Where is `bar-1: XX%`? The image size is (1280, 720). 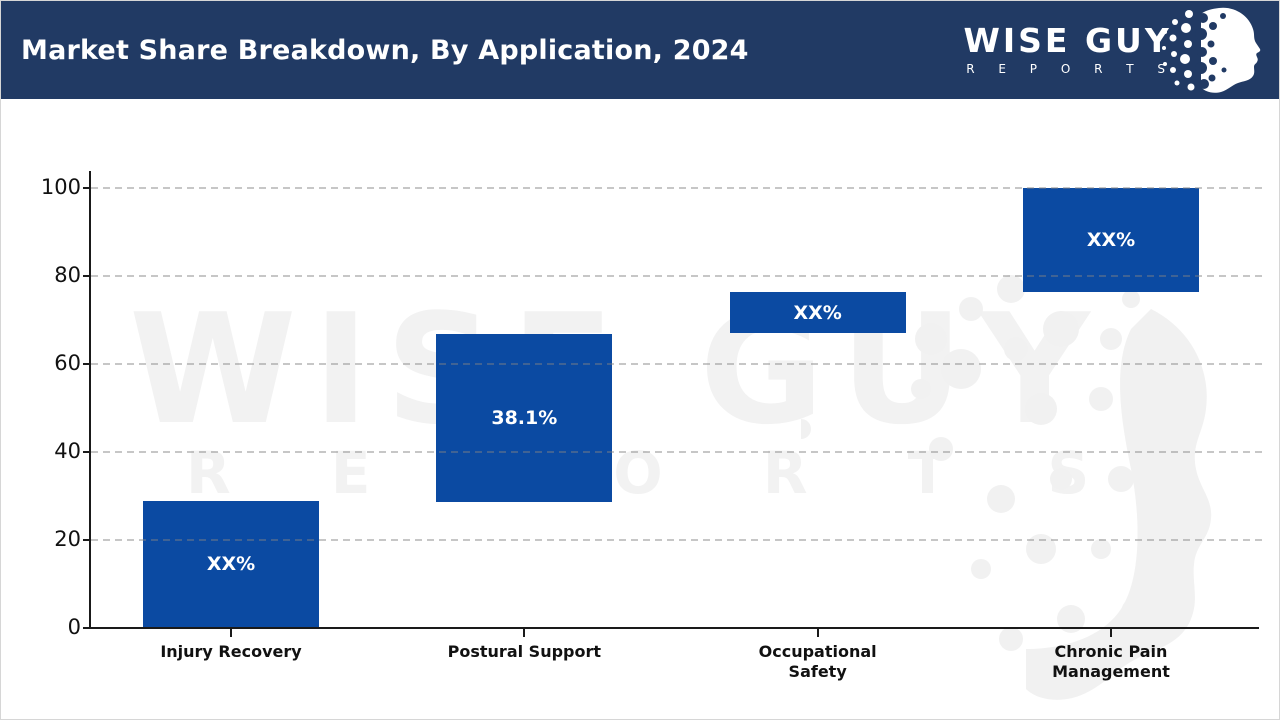 bar-1: XX% is located at coordinates (231, 564).